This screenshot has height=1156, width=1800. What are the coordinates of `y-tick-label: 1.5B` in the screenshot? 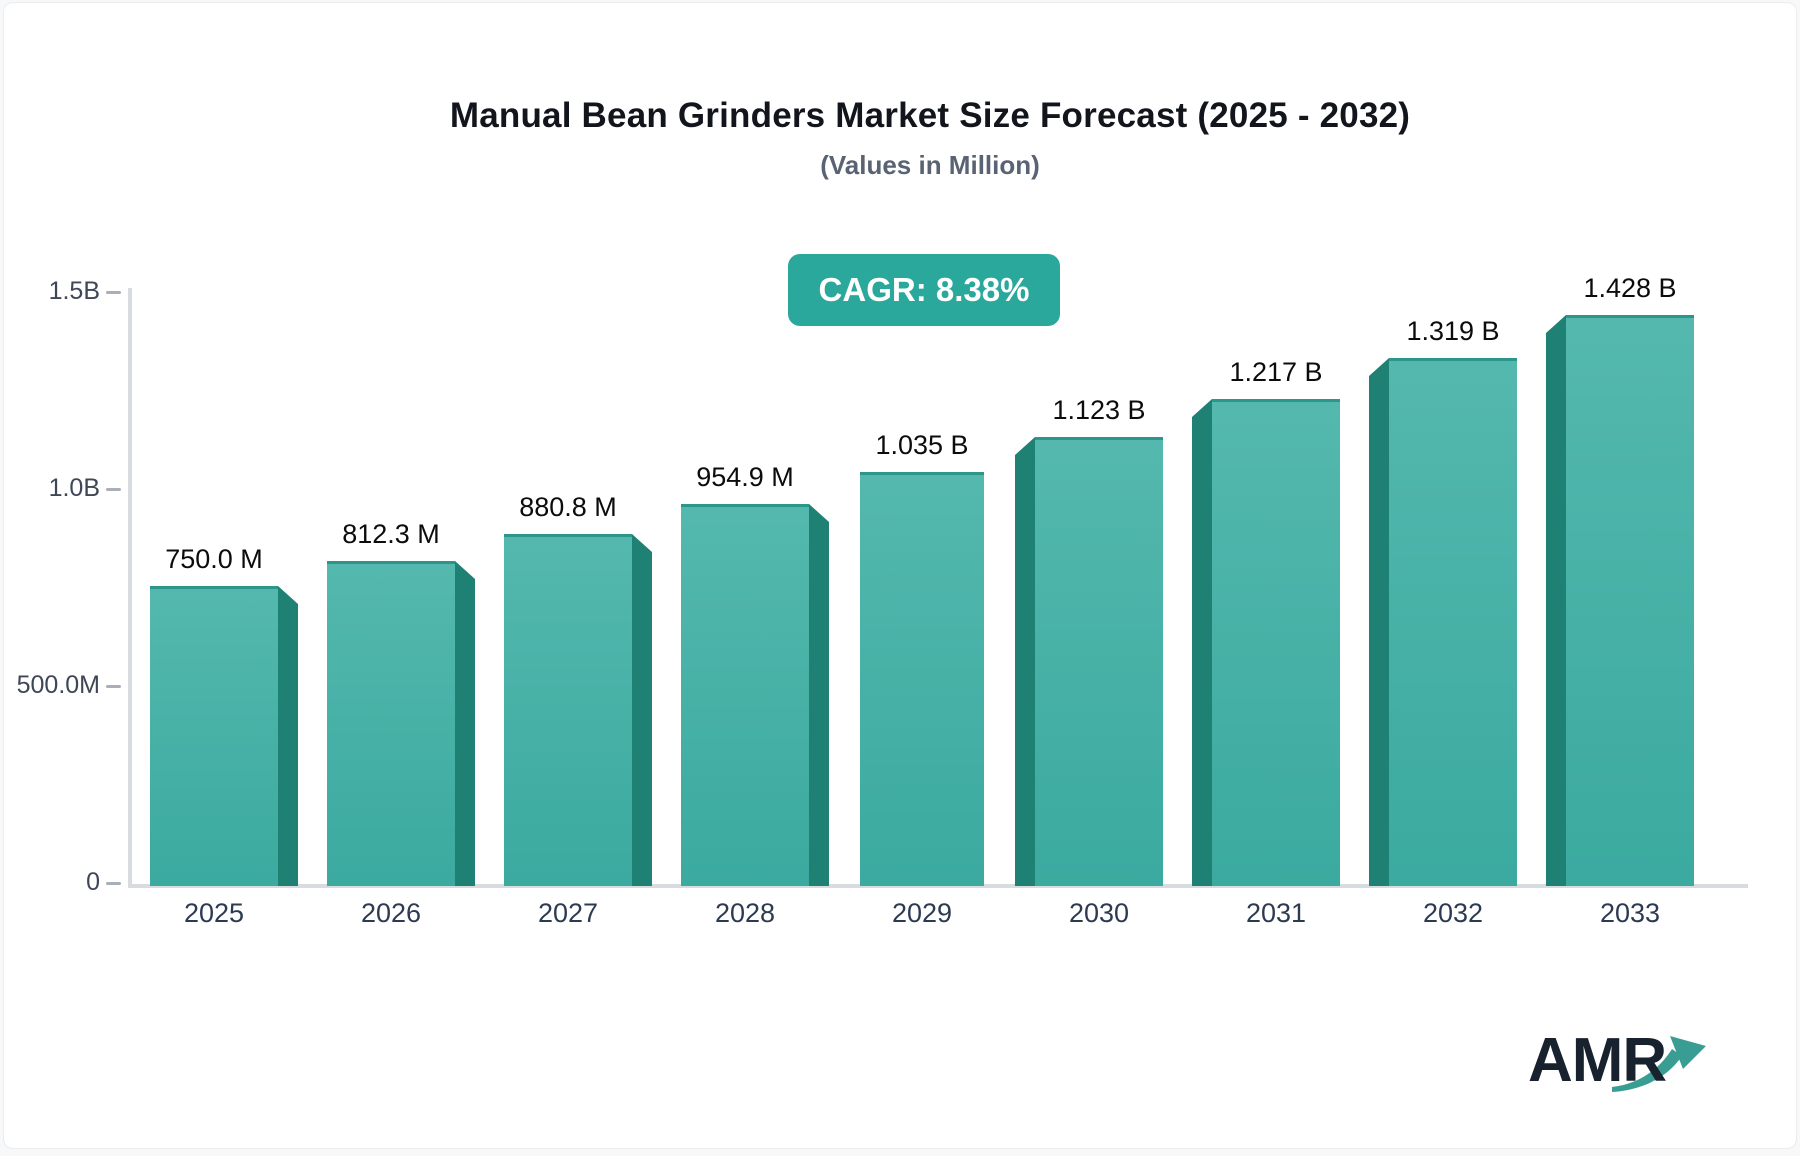 It's located at (74, 291).